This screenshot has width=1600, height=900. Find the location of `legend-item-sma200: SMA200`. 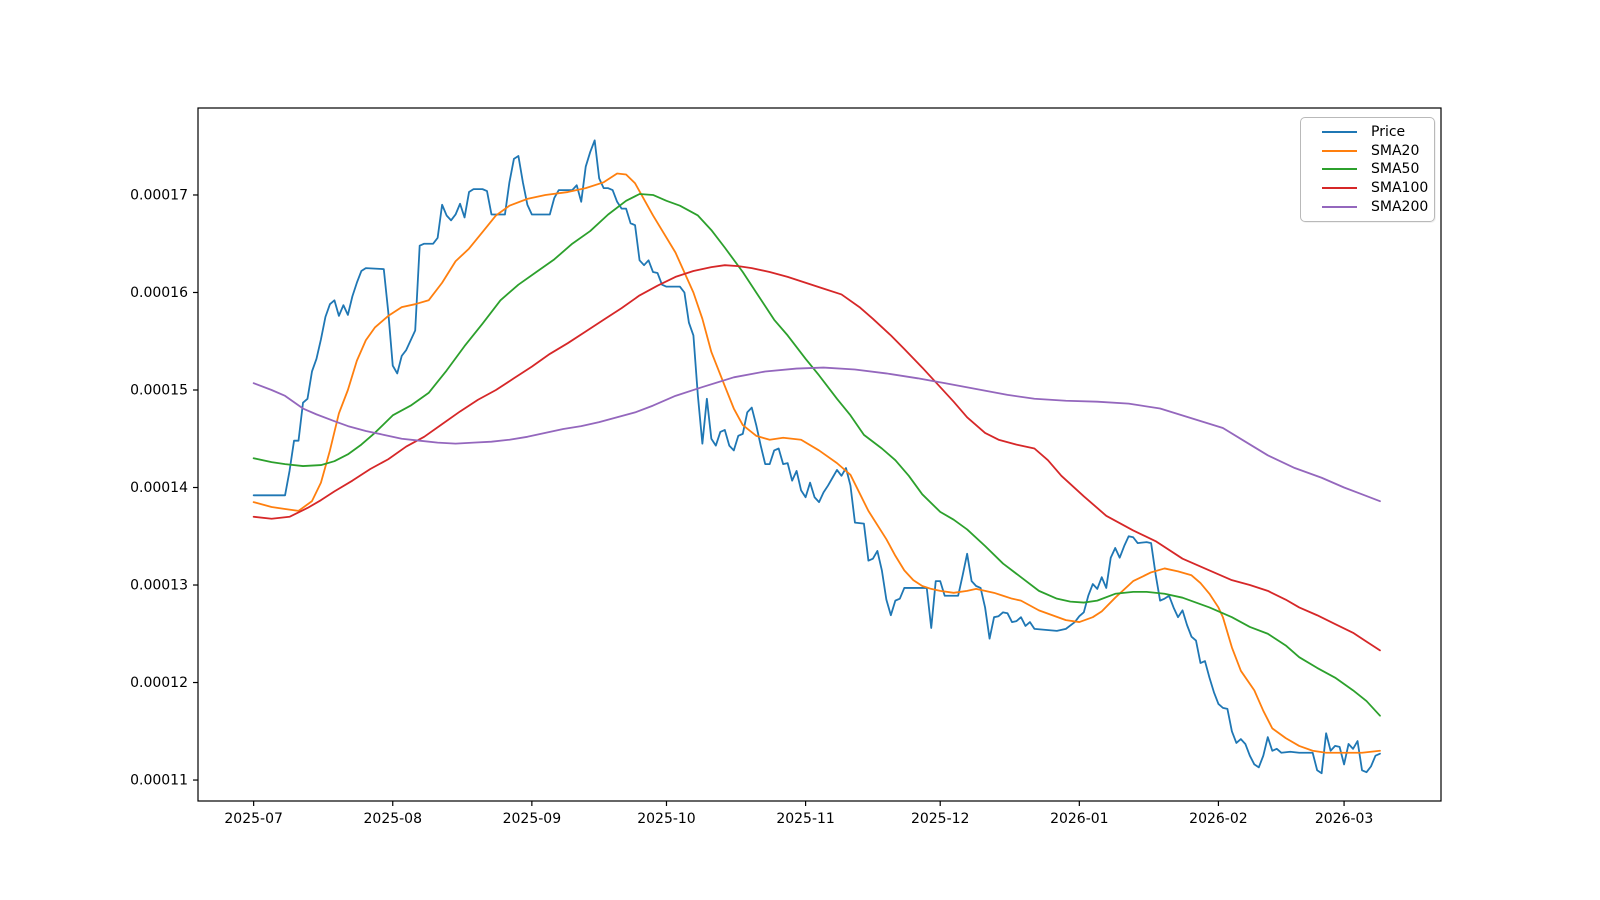

legend-item-sma200: SMA200 is located at coordinates (1376, 207).